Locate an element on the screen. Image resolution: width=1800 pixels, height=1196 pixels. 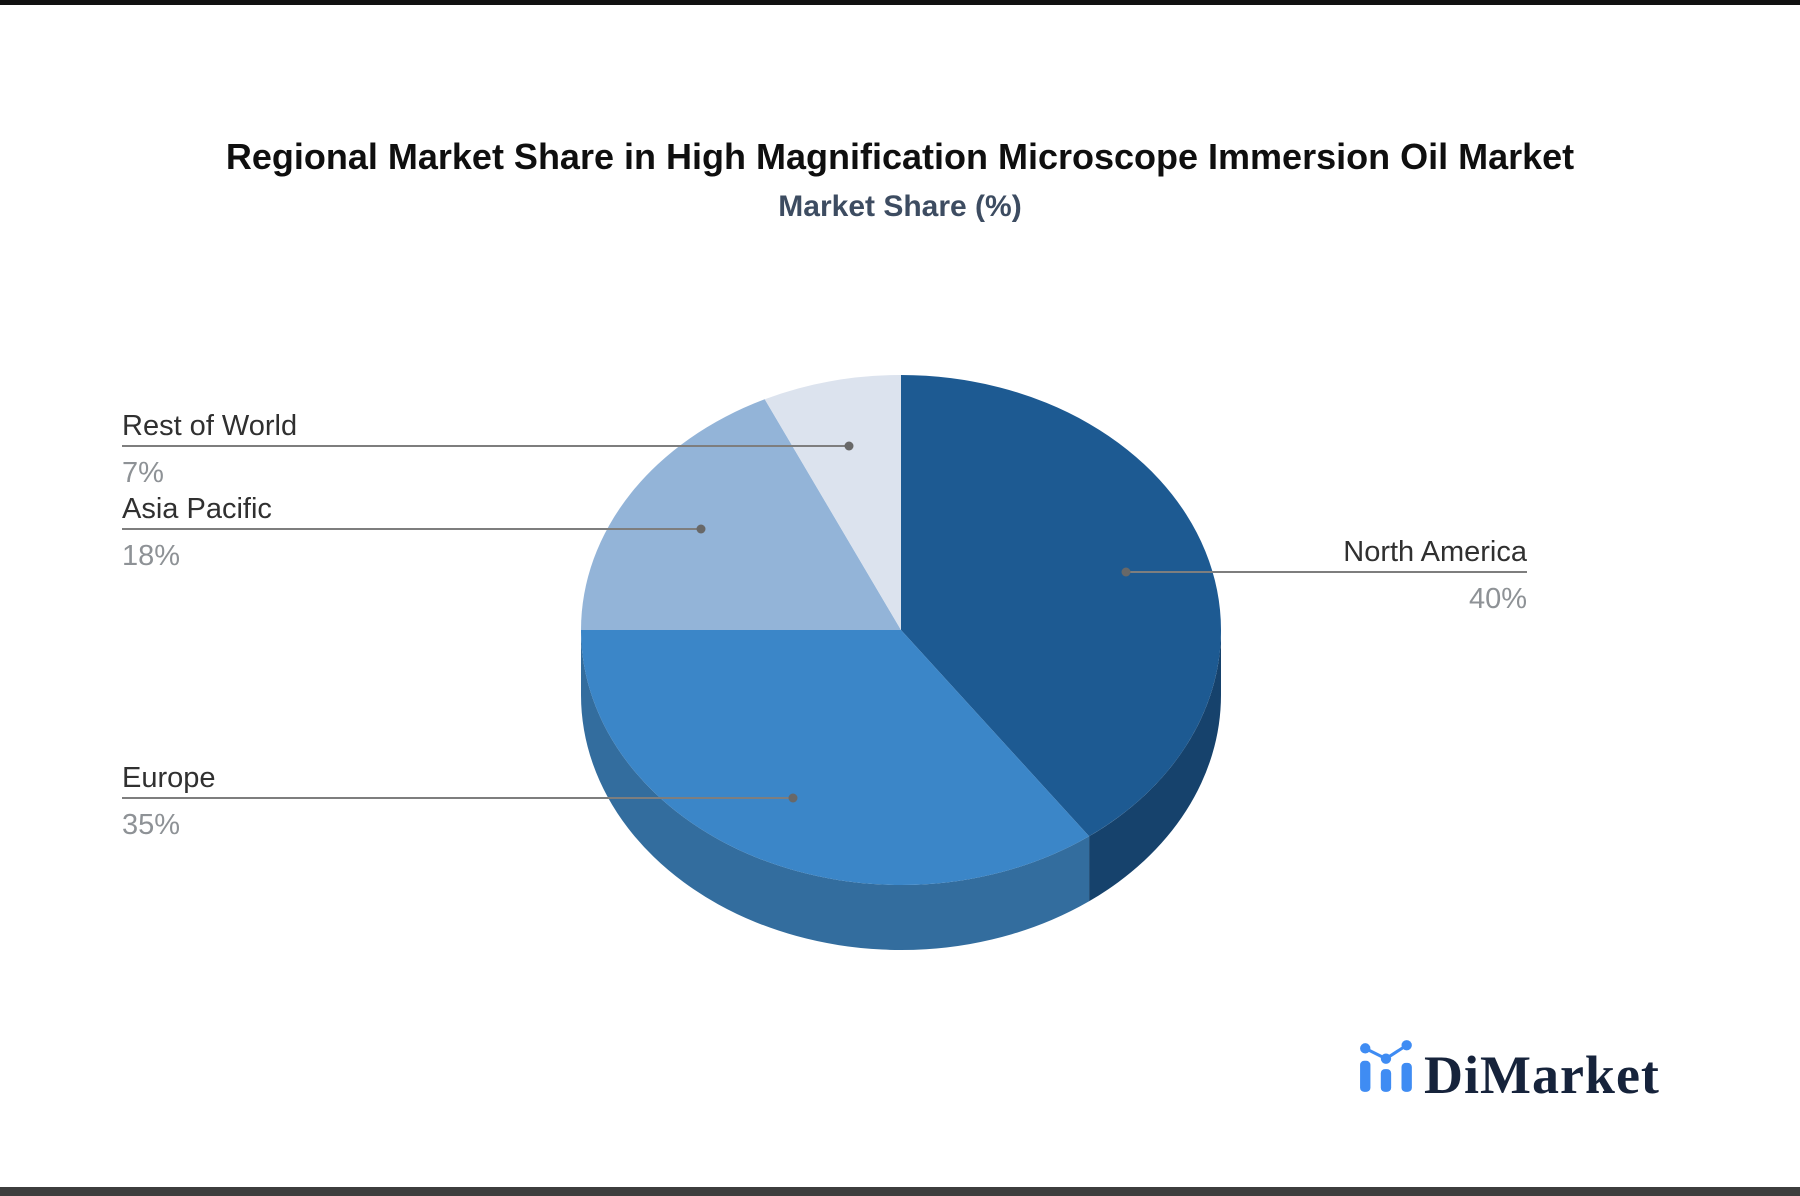
pie-slice-depth-europe is located at coordinates (835, 790).